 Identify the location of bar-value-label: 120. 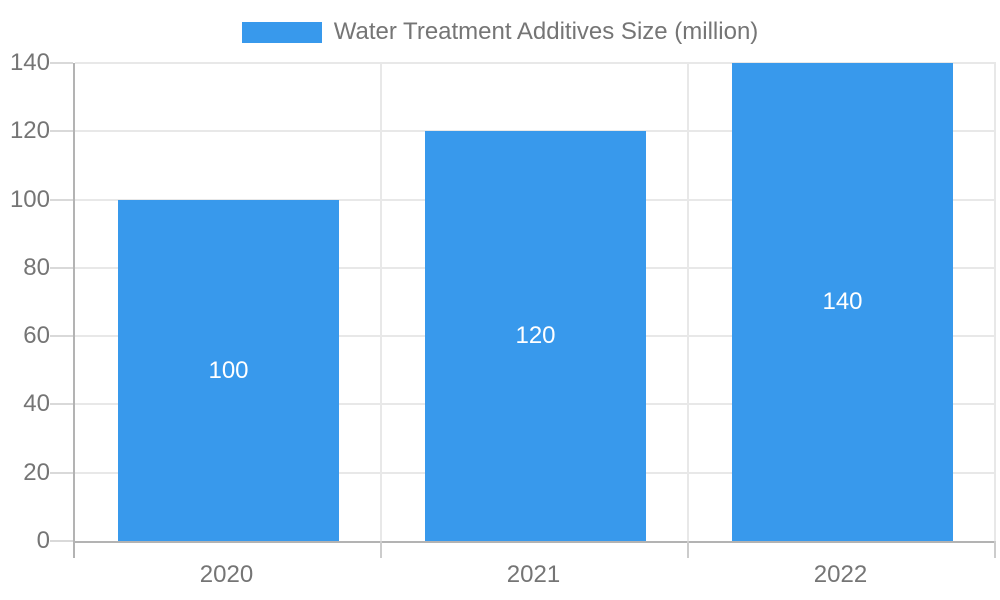
(535, 335).